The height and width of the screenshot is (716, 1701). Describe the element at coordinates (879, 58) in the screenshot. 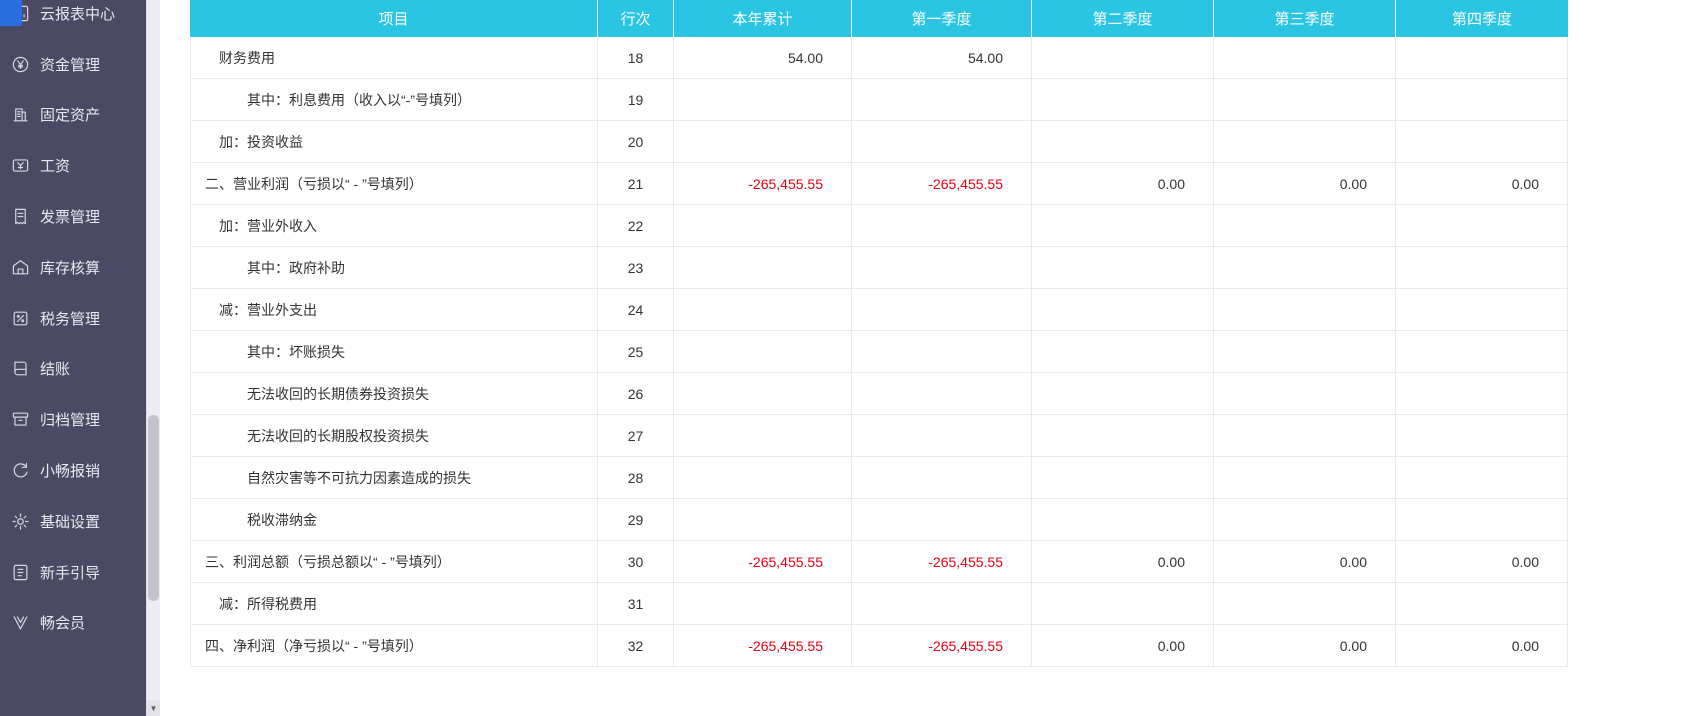

I see `table-row: 财务费用 18 54.00 54.00` at that location.